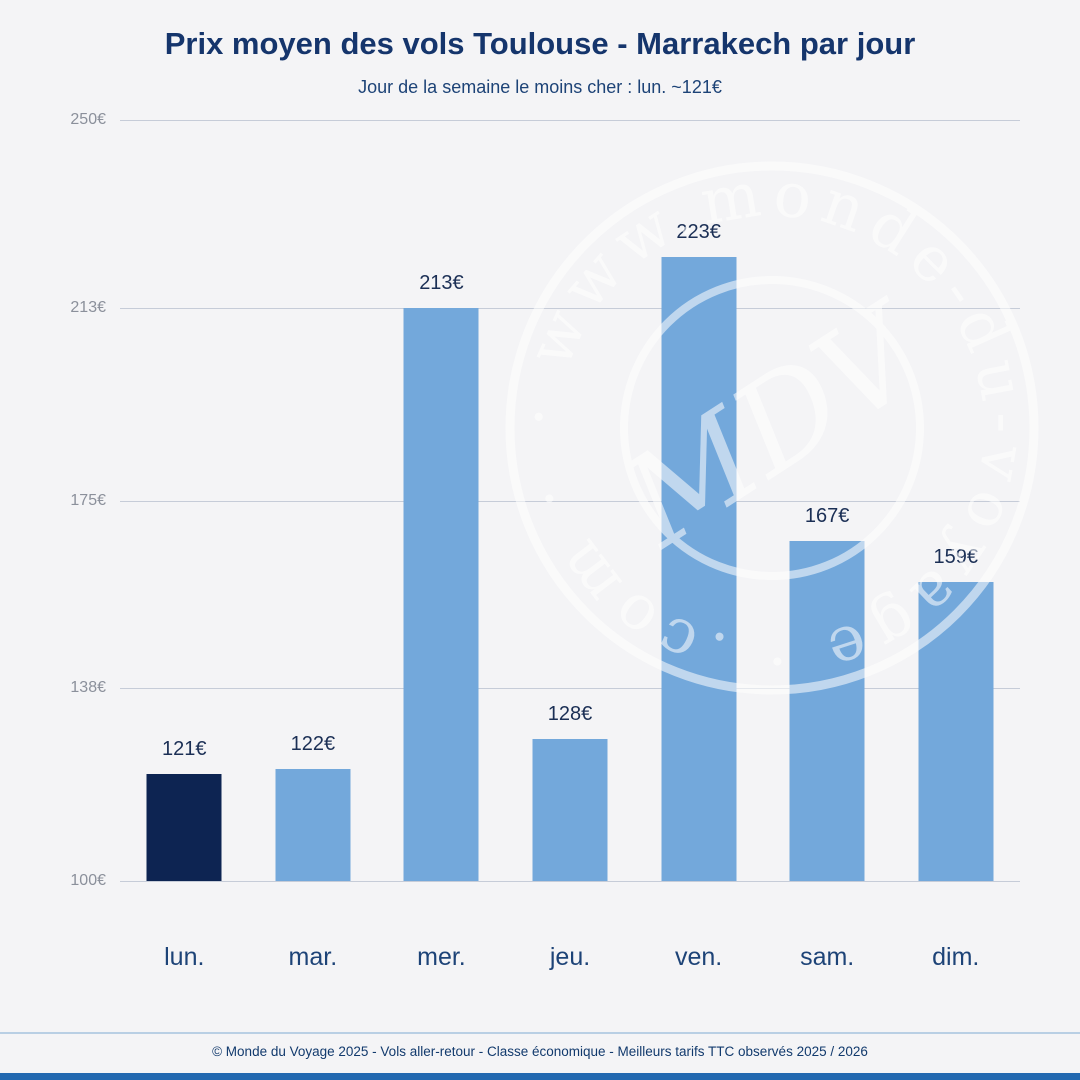 The width and height of the screenshot is (1080, 1080). What do you see at coordinates (88, 119) in the screenshot?
I see `y-axis-tick-label: 250€` at bounding box center [88, 119].